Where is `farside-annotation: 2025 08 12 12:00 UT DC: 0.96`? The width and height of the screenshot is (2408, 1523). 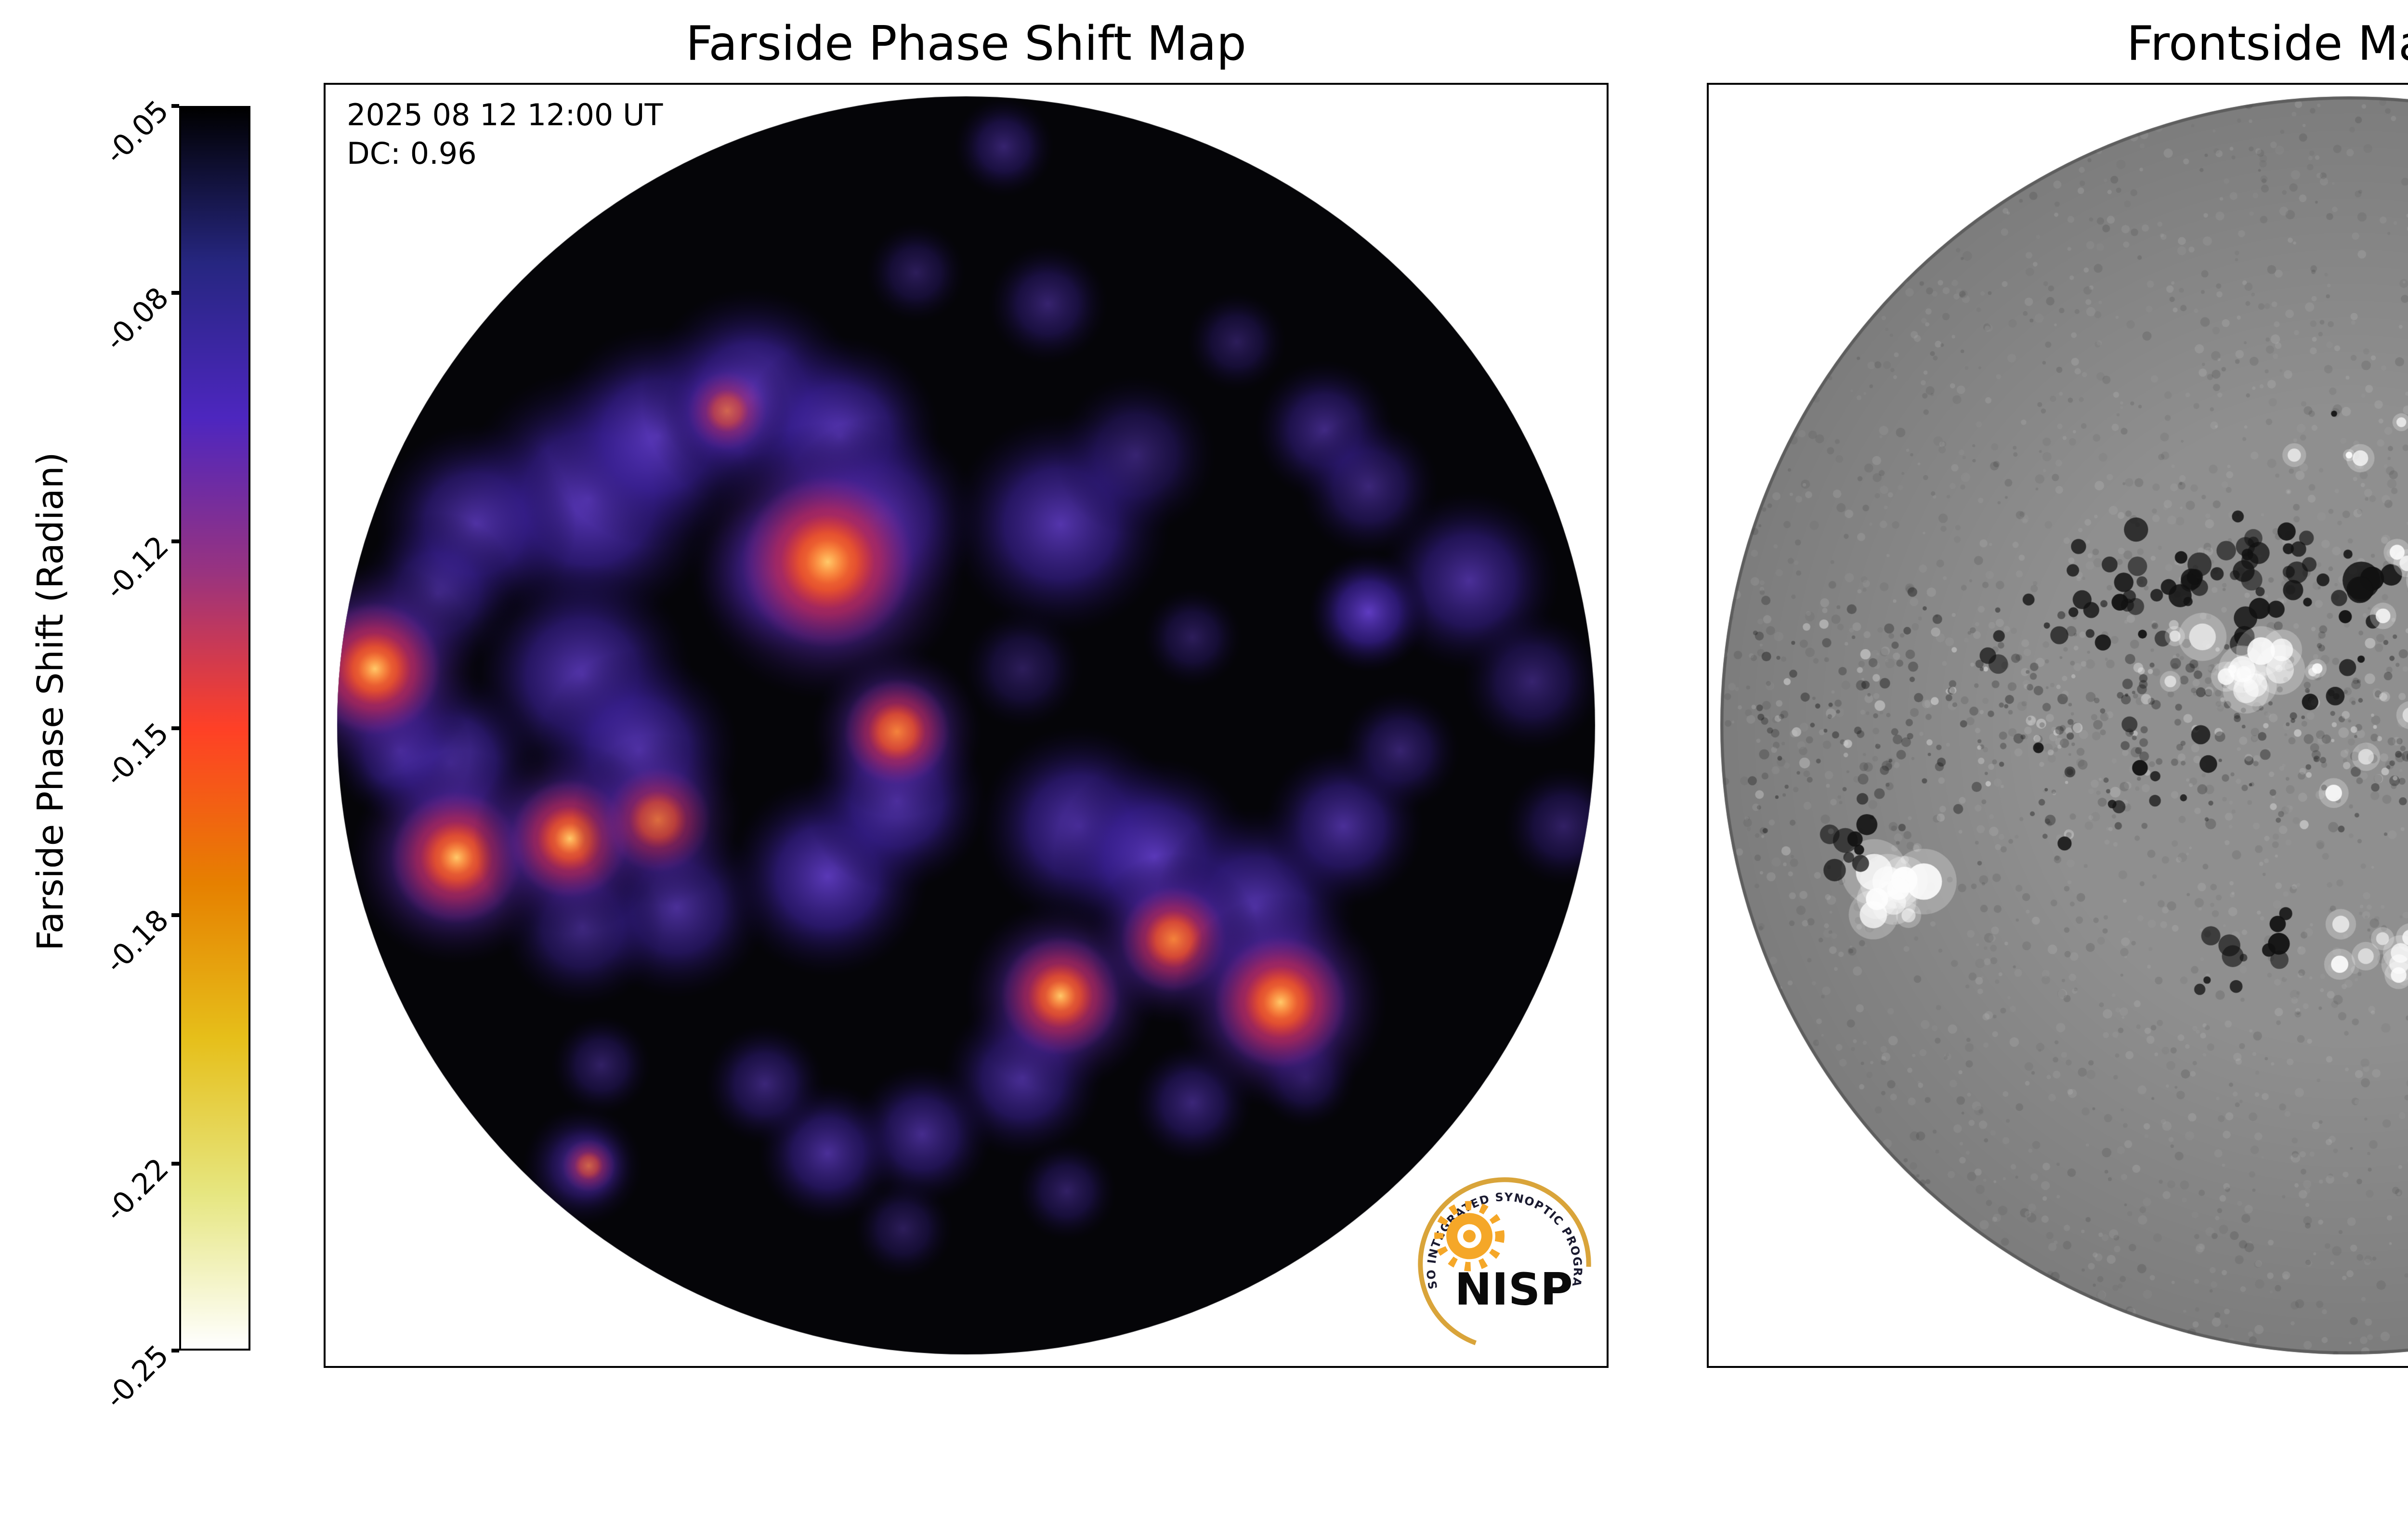
farside-annotation: 2025 08 12 12:00 UT DC: 0.96 is located at coordinates (505, 136).